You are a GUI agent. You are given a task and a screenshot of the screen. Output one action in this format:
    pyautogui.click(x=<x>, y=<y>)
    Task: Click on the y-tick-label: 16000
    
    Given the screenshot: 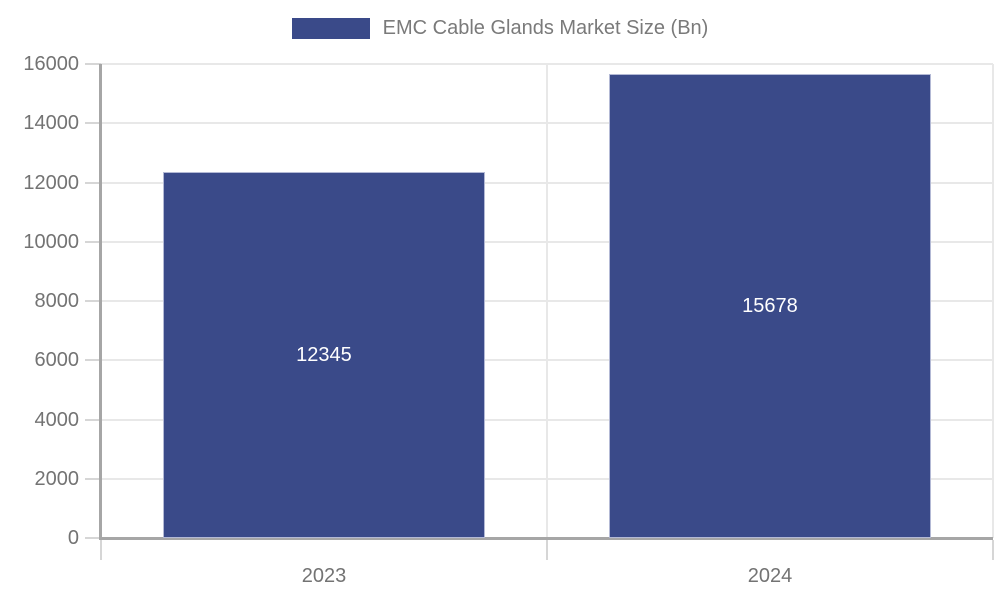 What is the action you would take?
    pyautogui.click(x=51, y=64)
    